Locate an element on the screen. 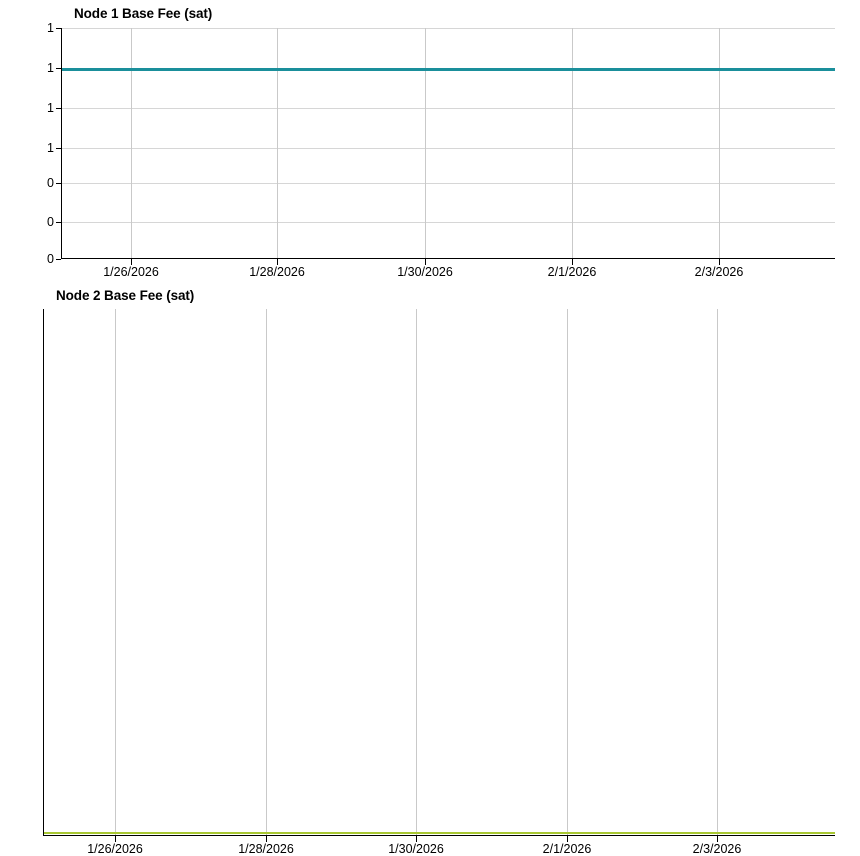 The image size is (860, 856). series-line-node2 is located at coordinates (439, 833).